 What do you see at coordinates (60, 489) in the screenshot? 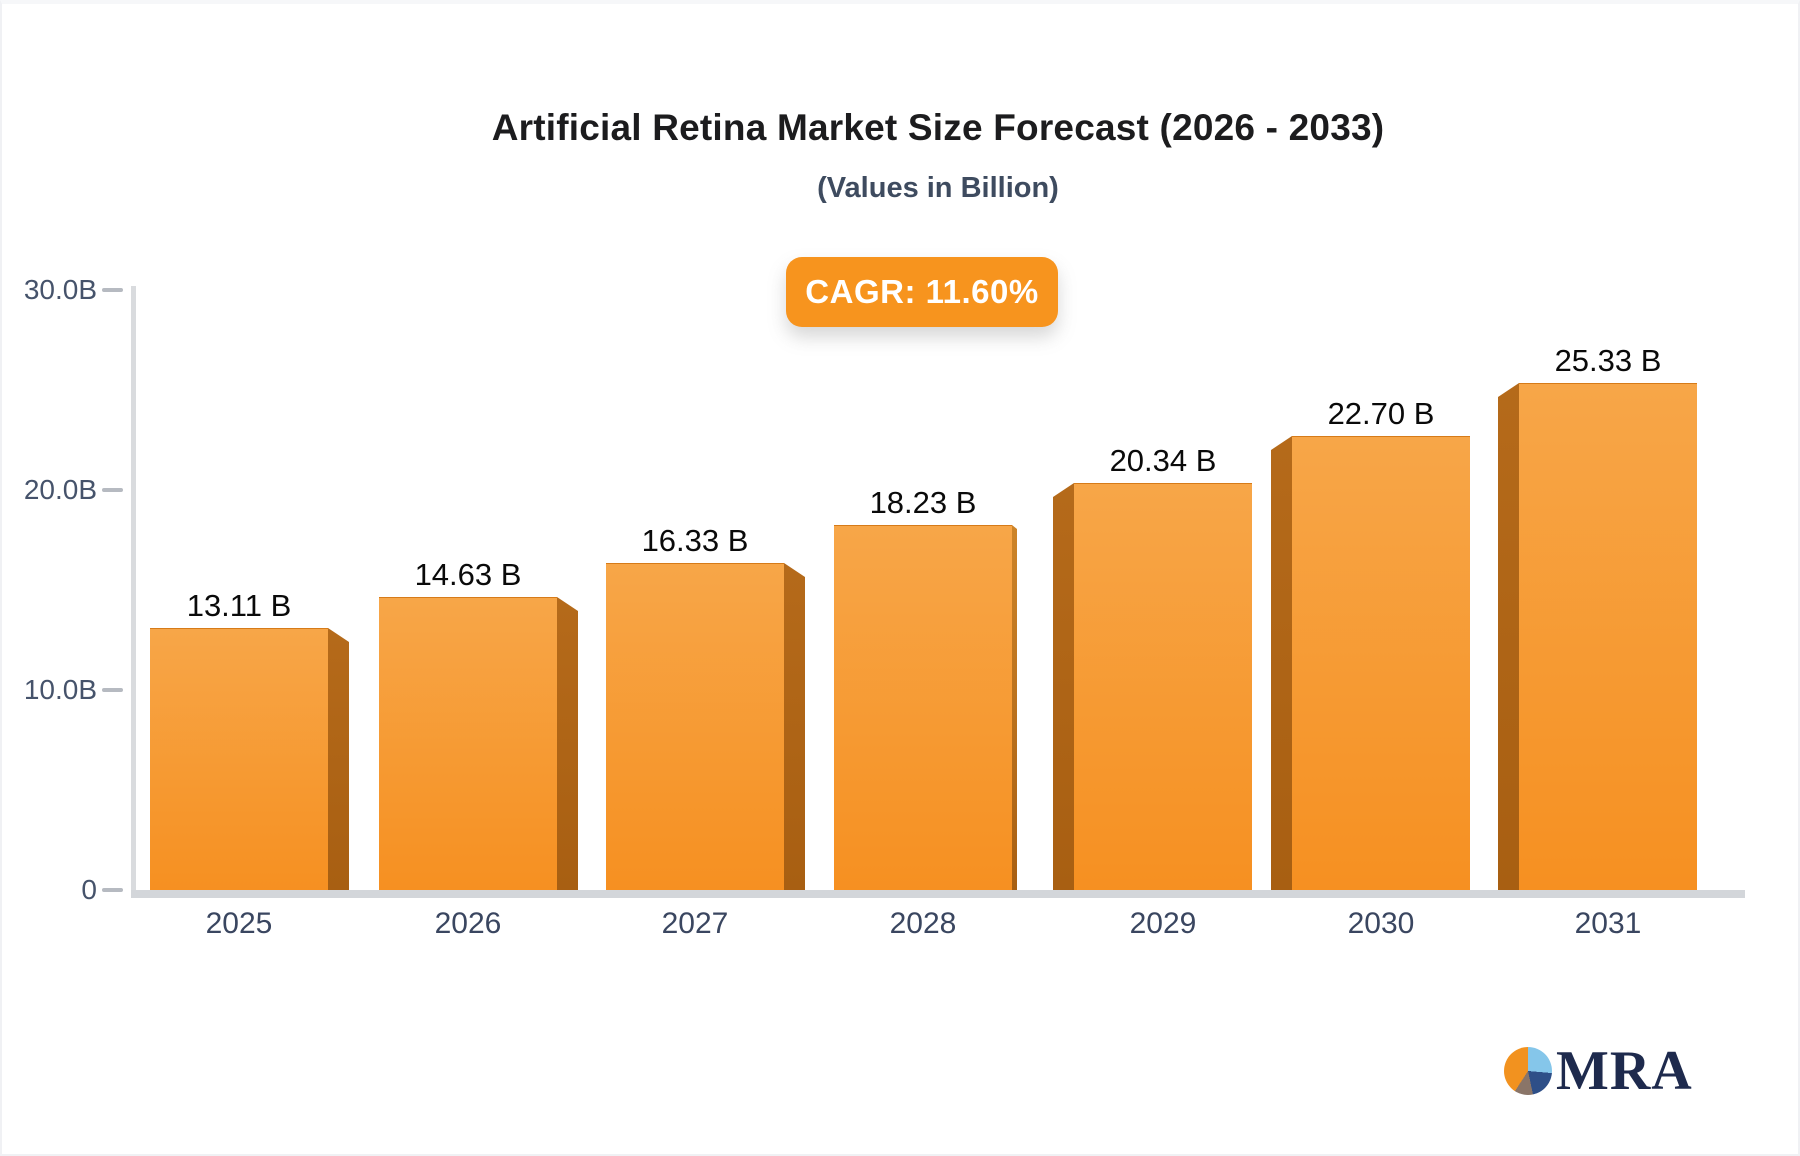
I see `y-tick-label: 20.0B` at bounding box center [60, 489].